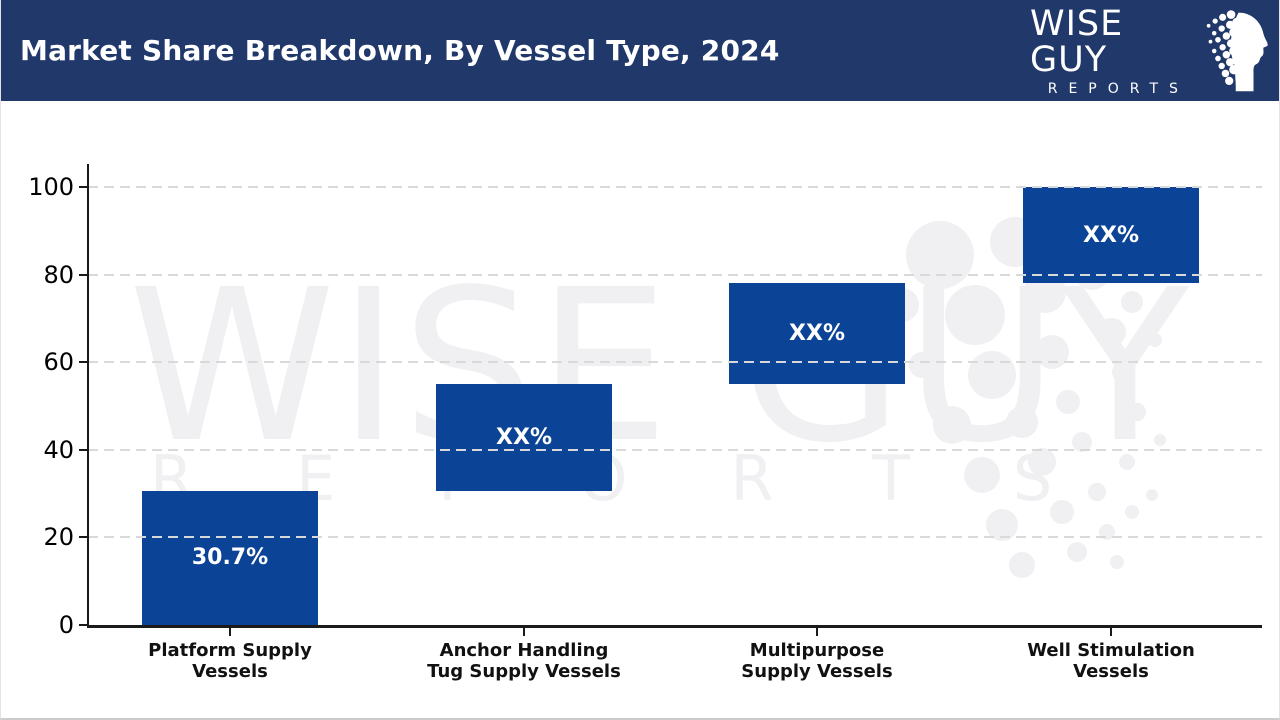  I want to click on category-label: Anchor Handling Tug Supply Vessels, so click(524, 661).